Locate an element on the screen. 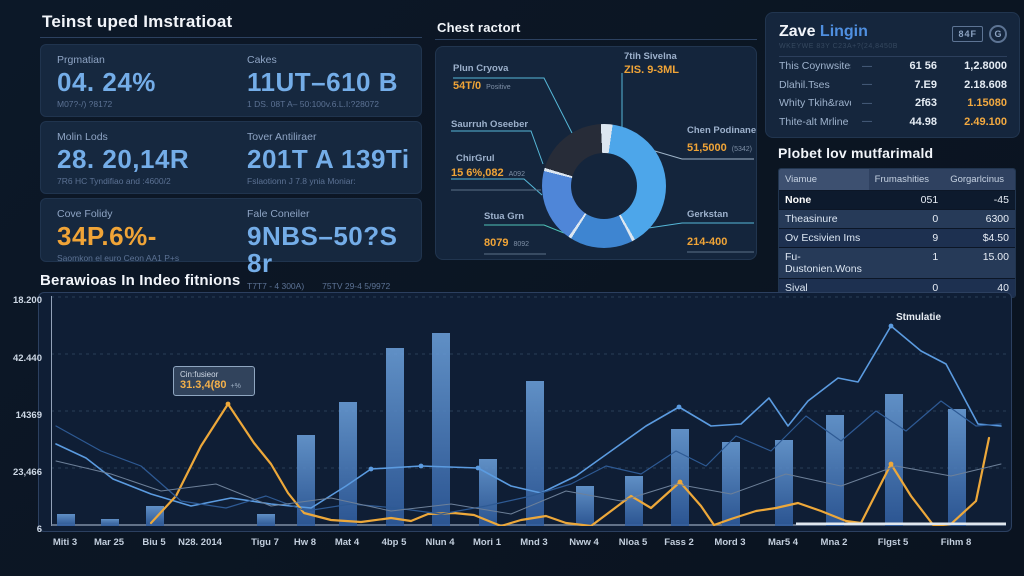 Image resolution: width=1024 pixels, height=576 pixels. x-axis-tick-label: N28. 2014 is located at coordinates (200, 542).